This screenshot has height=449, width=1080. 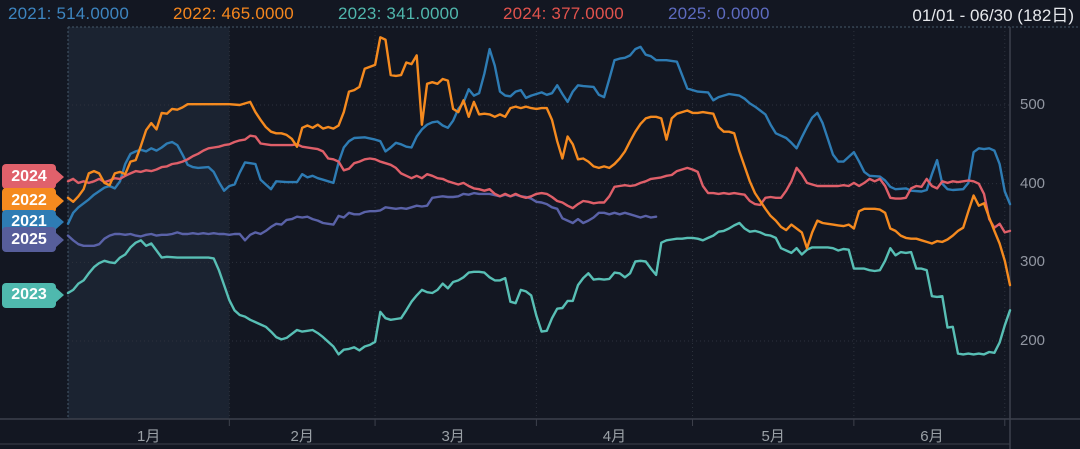 What do you see at coordinates (398, 13) in the screenshot?
I see `legend-item-2023: 2023: 341.0000` at bounding box center [398, 13].